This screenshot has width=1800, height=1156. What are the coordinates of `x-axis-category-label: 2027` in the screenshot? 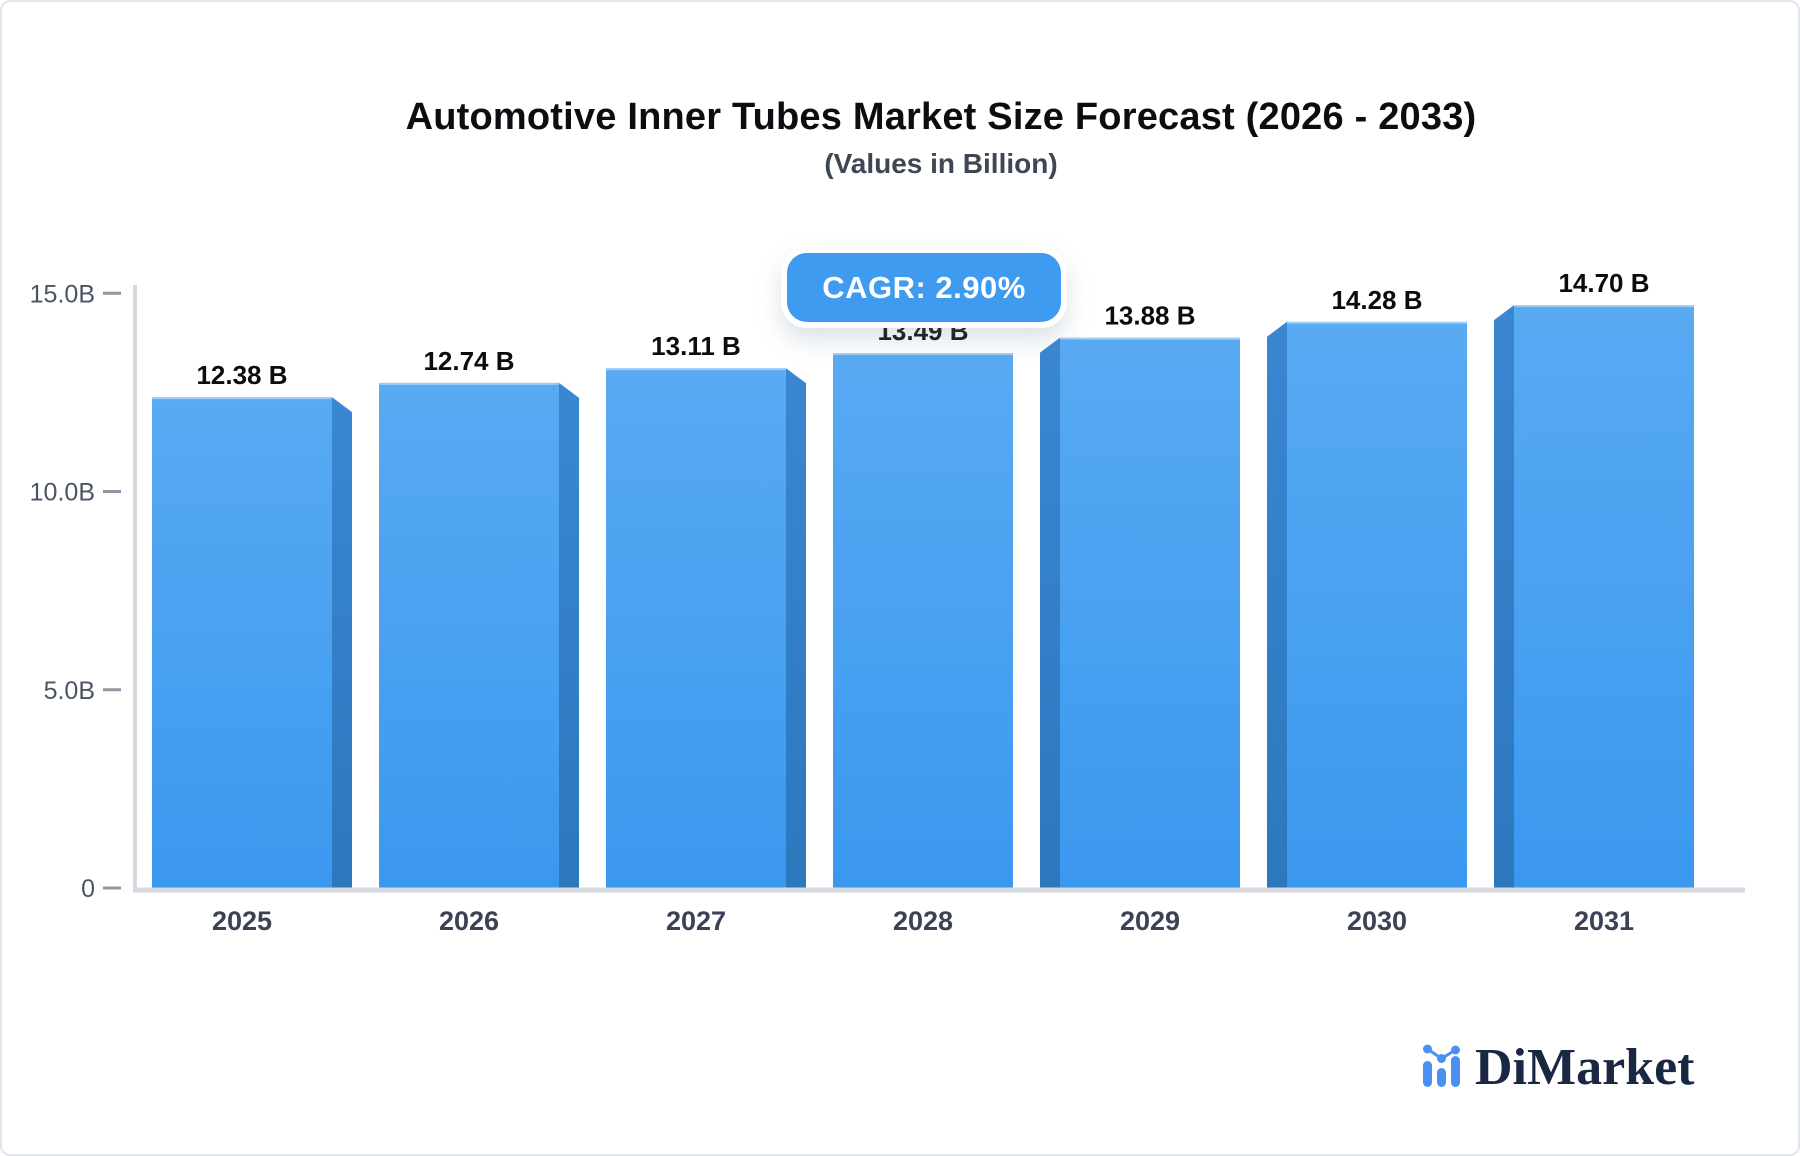 It's located at (696, 921).